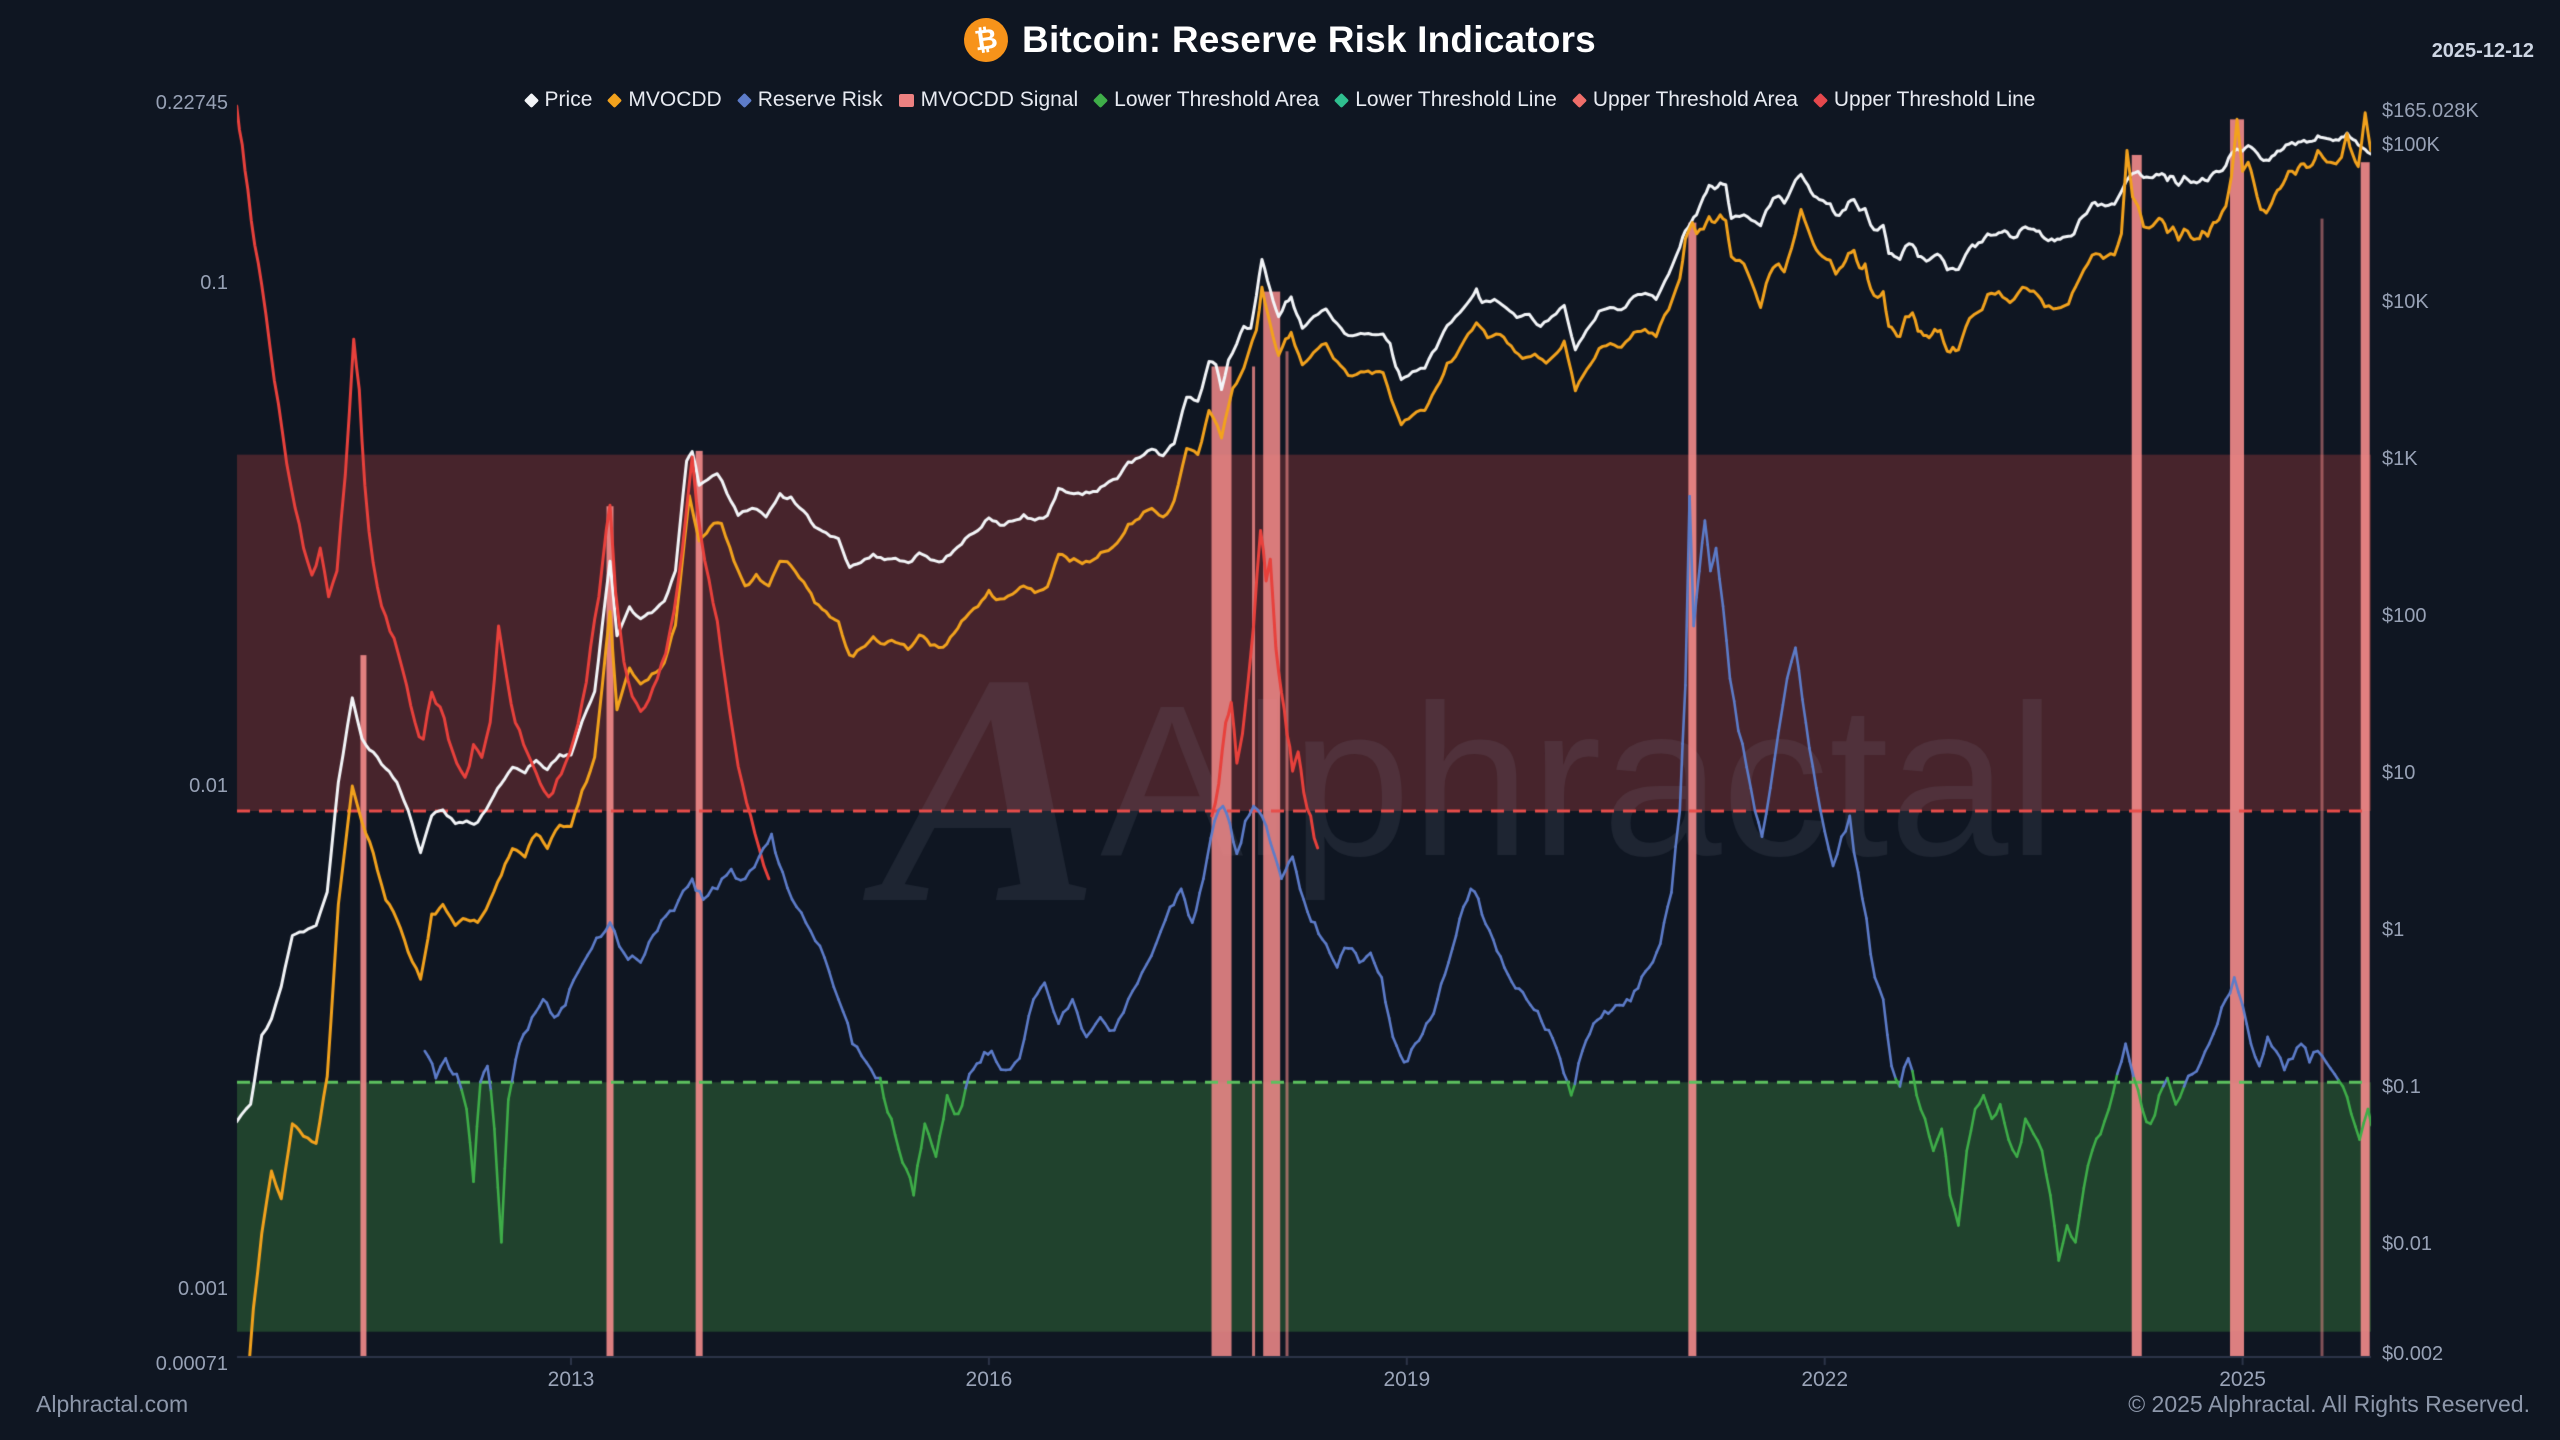 The height and width of the screenshot is (1440, 2560). I want to click on left-axis-tick-0.1: 0.1, so click(214, 283).